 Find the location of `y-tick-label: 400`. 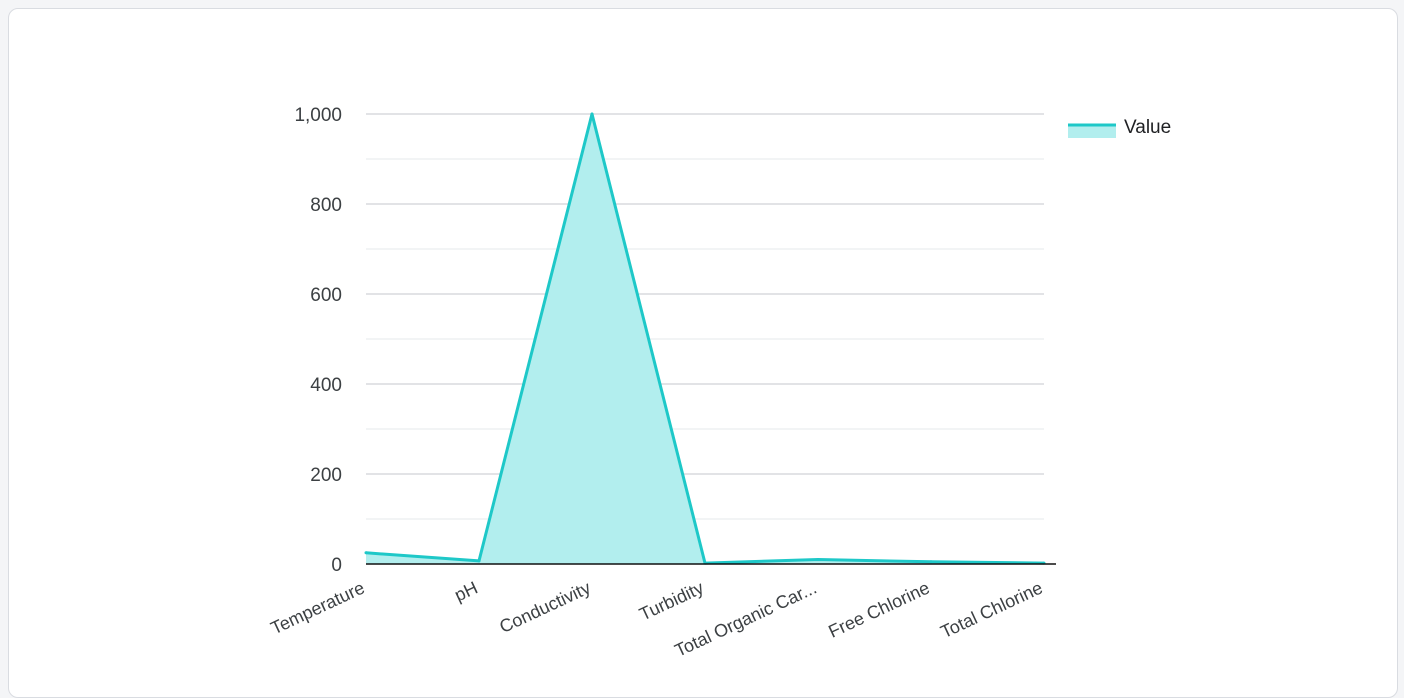

y-tick-label: 400 is located at coordinates (326, 385).